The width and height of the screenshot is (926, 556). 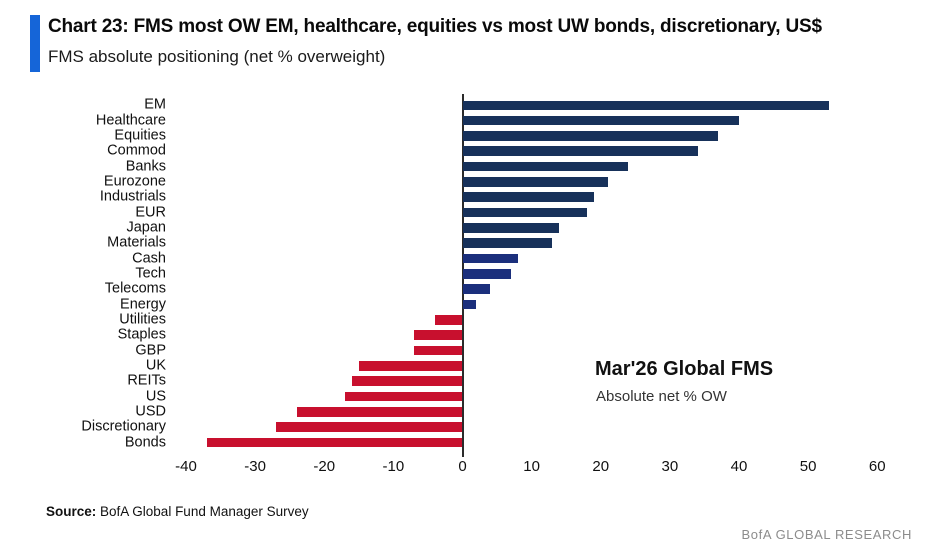 I want to click on source-line: Source: BofA Global Fund Manager Survey, so click(x=177, y=511).